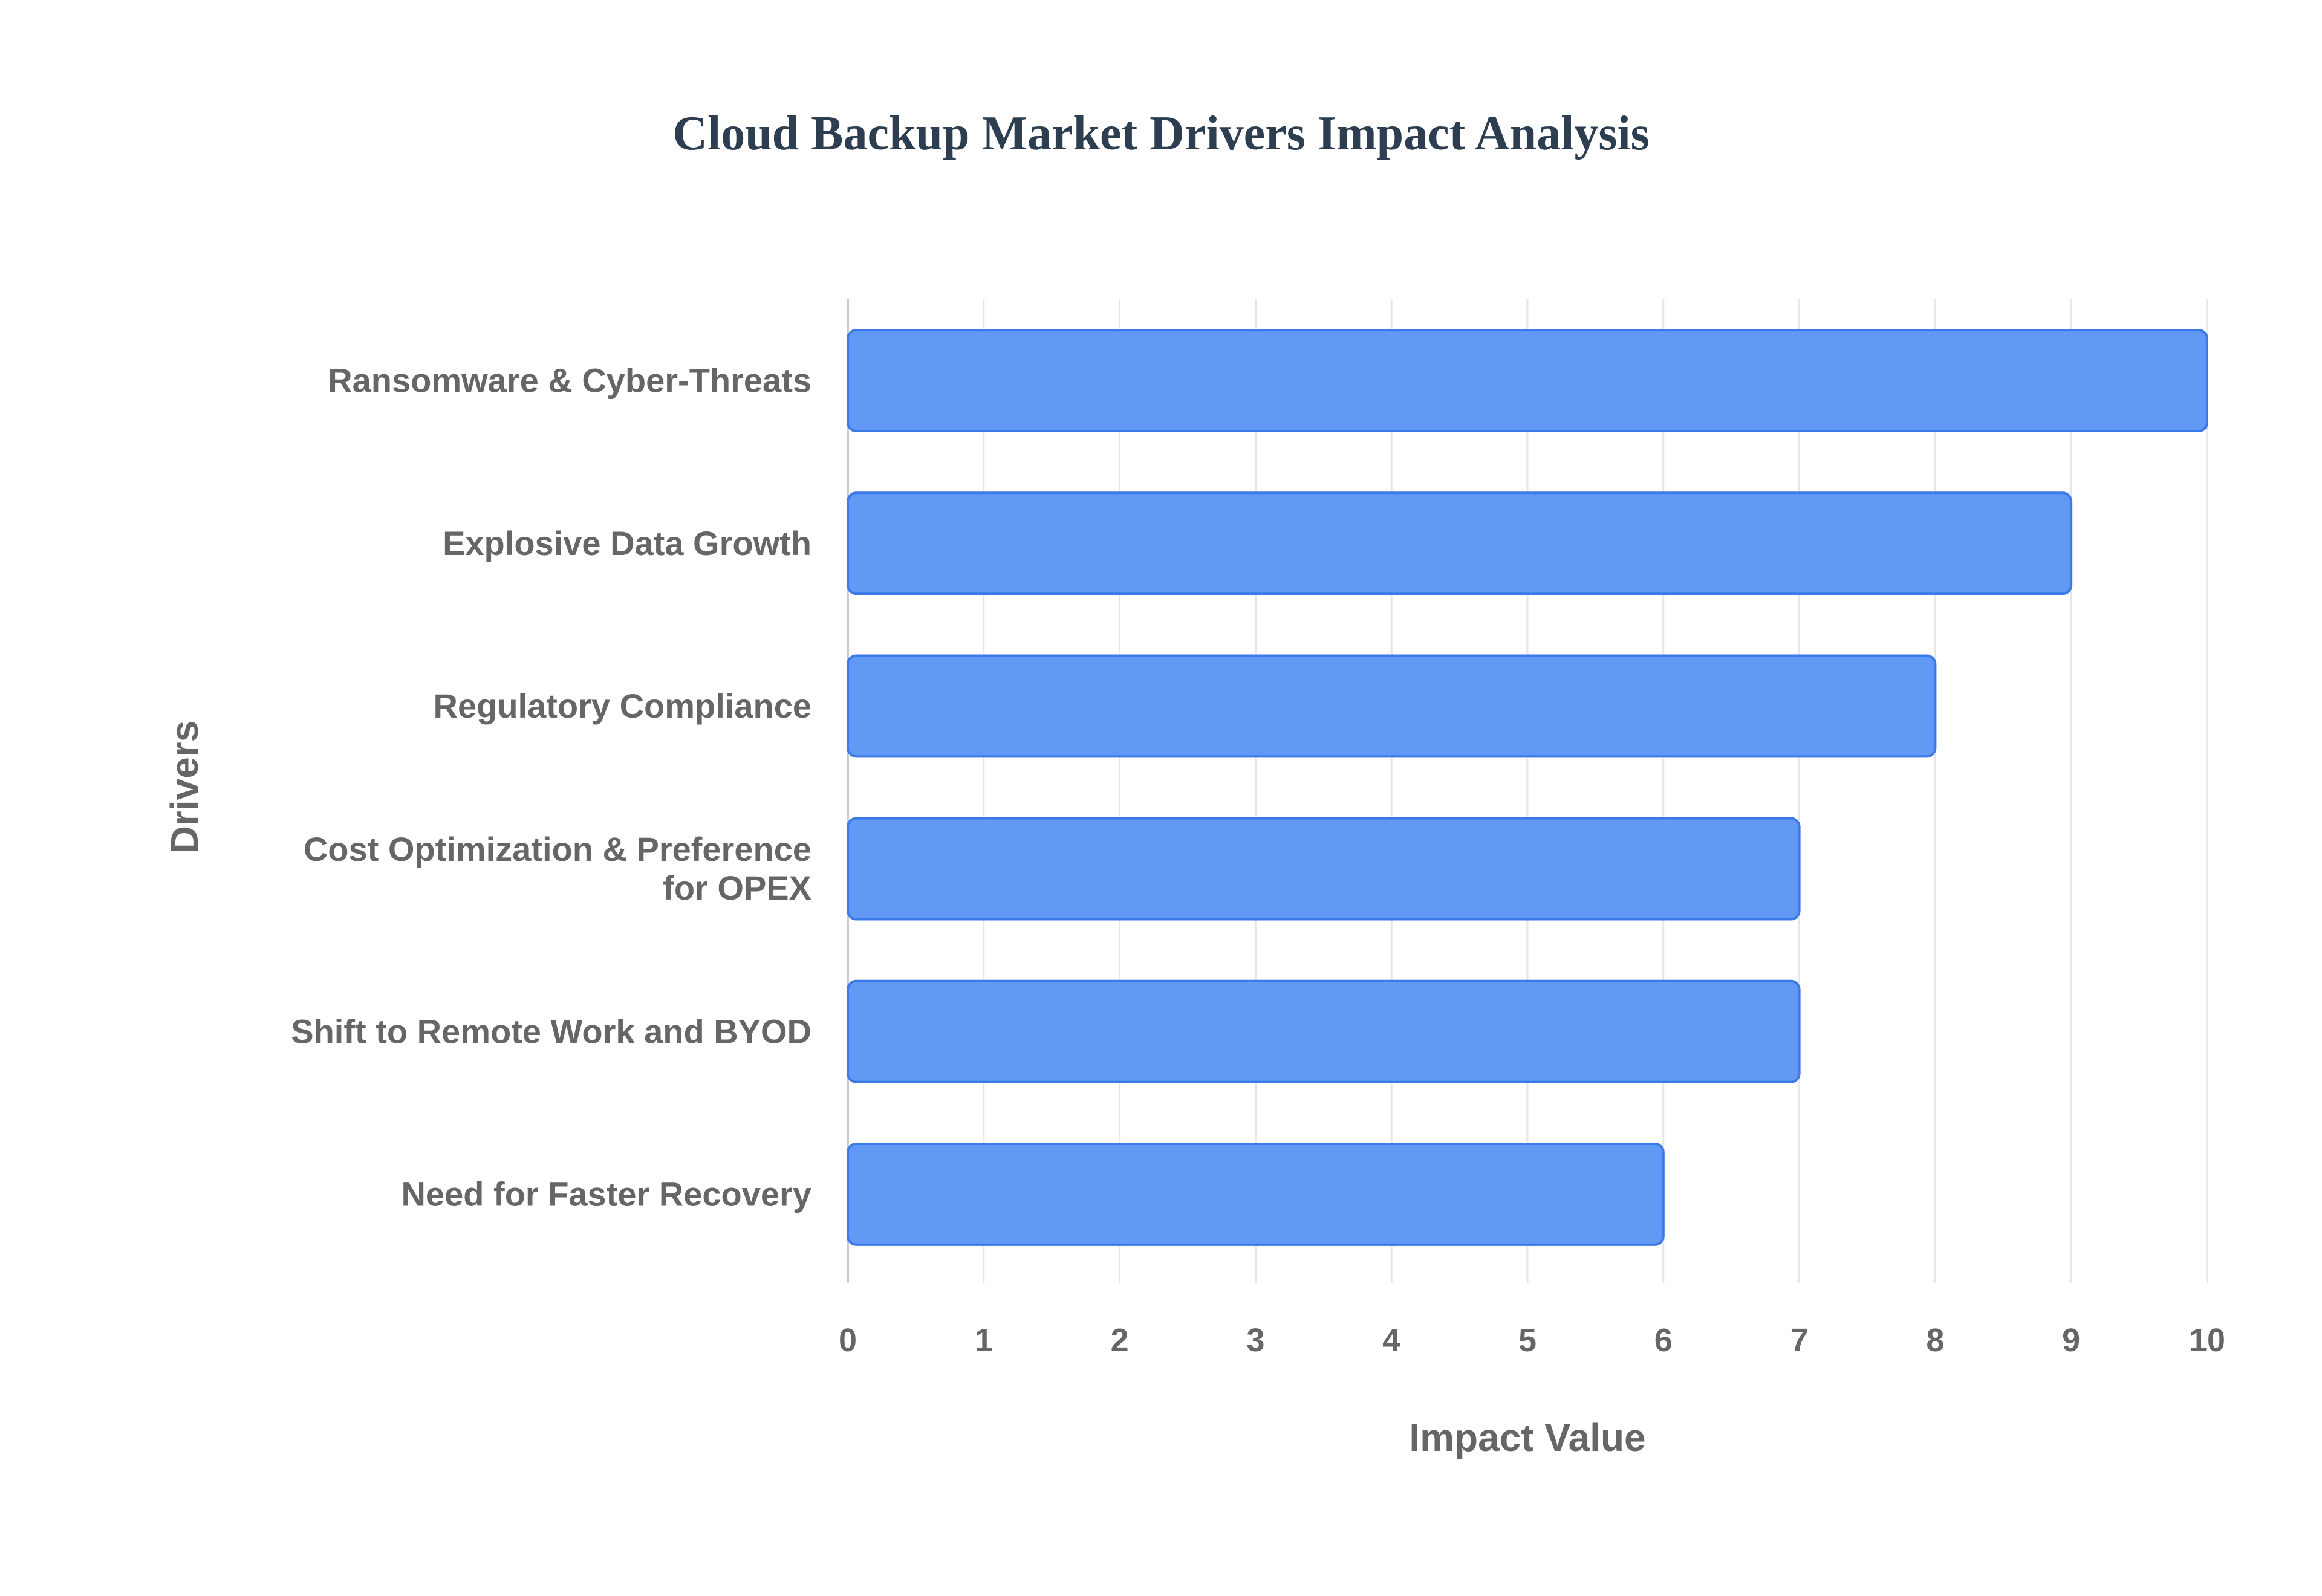 The width and height of the screenshot is (2322, 1596). What do you see at coordinates (1527, 1437) in the screenshot?
I see `x-axis-title: Impact Value` at bounding box center [1527, 1437].